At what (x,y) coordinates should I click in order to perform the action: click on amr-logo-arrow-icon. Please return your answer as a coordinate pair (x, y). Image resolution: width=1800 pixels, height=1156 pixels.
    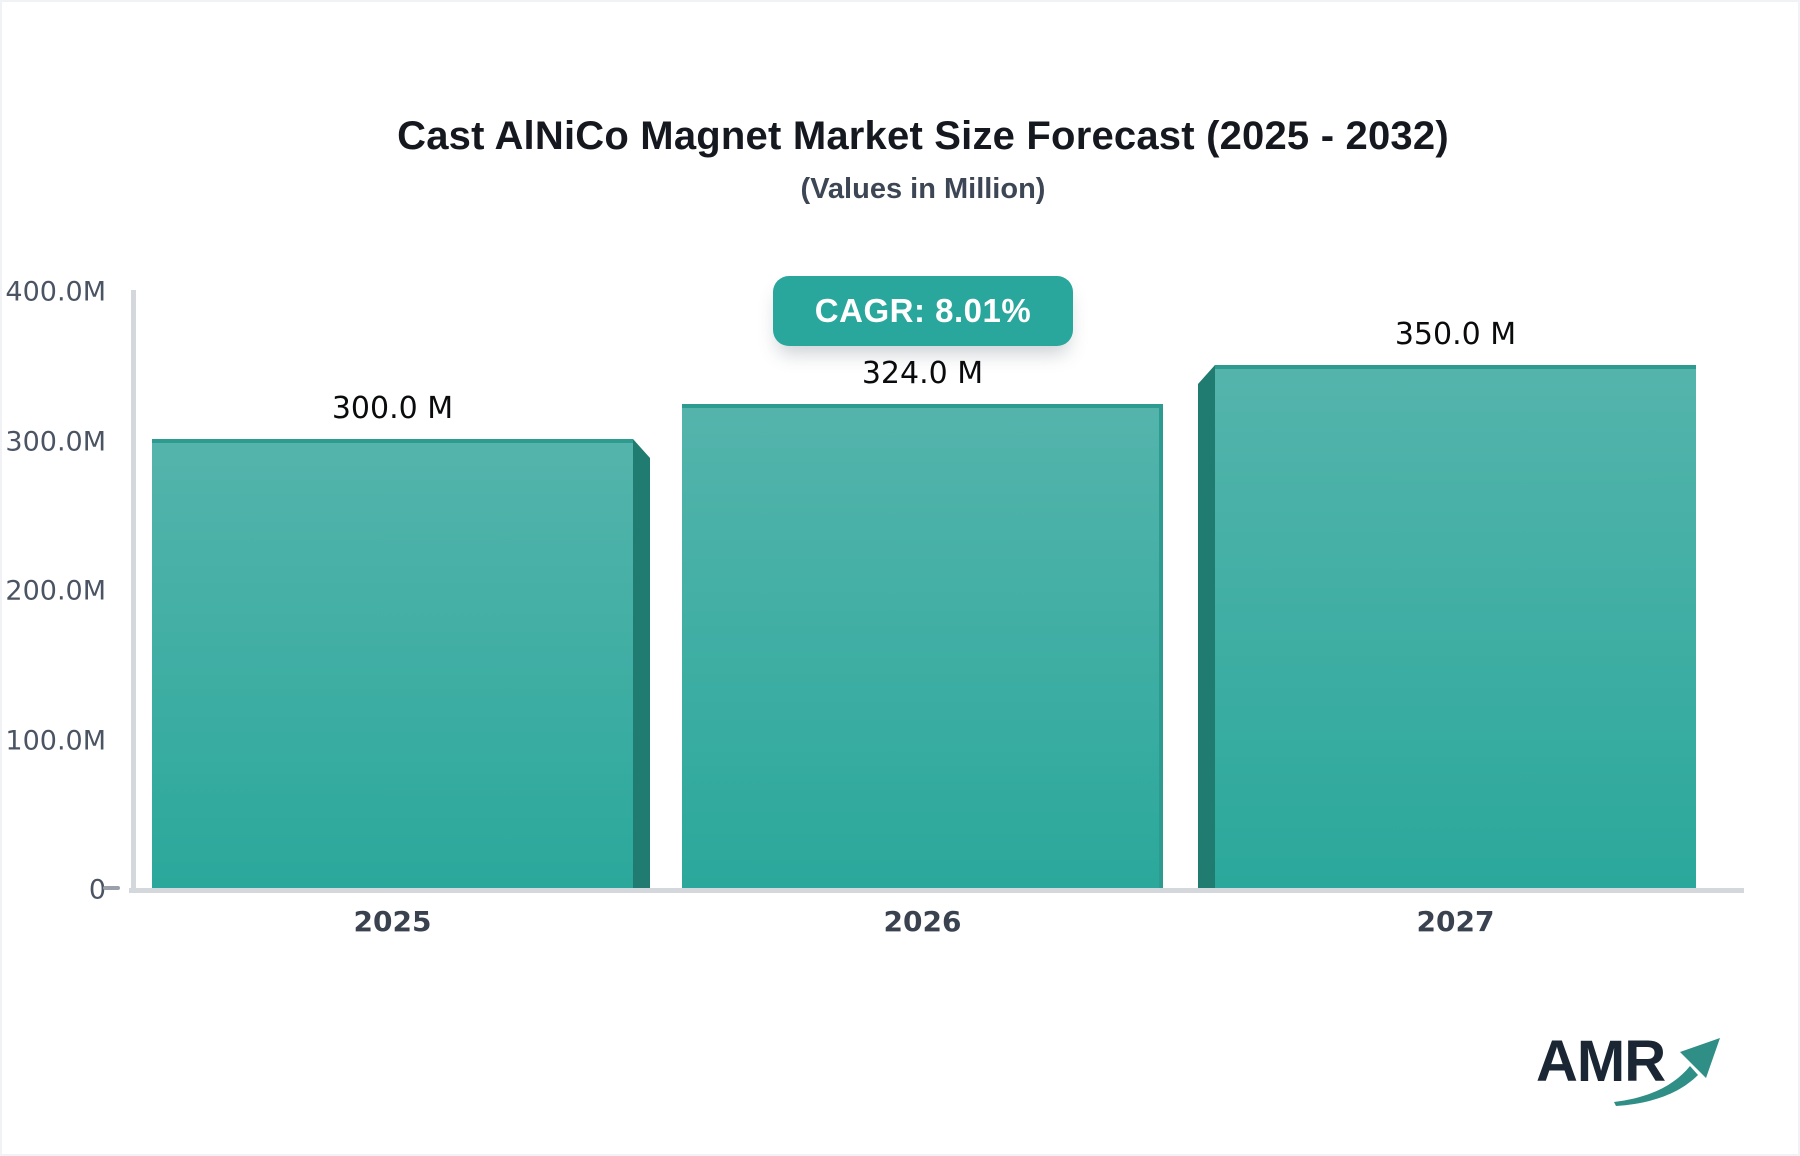
    Looking at the image, I should click on (1667, 1072).